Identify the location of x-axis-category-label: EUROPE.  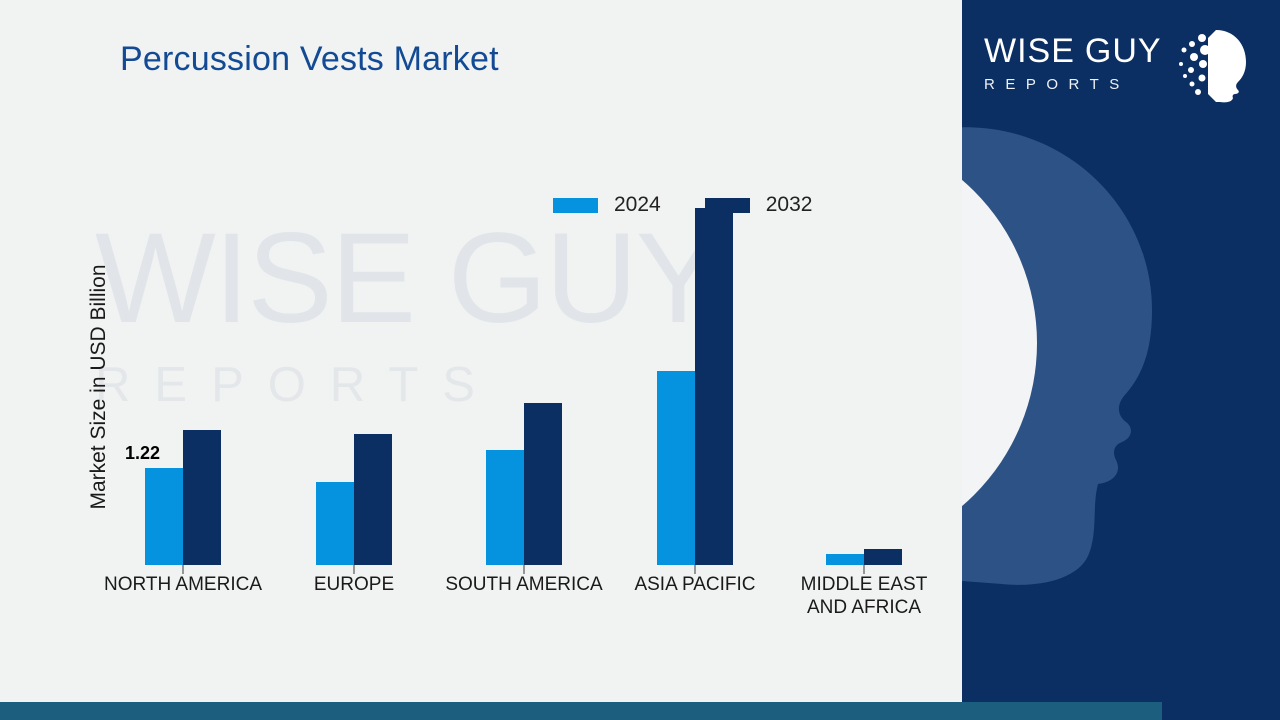
(354, 584).